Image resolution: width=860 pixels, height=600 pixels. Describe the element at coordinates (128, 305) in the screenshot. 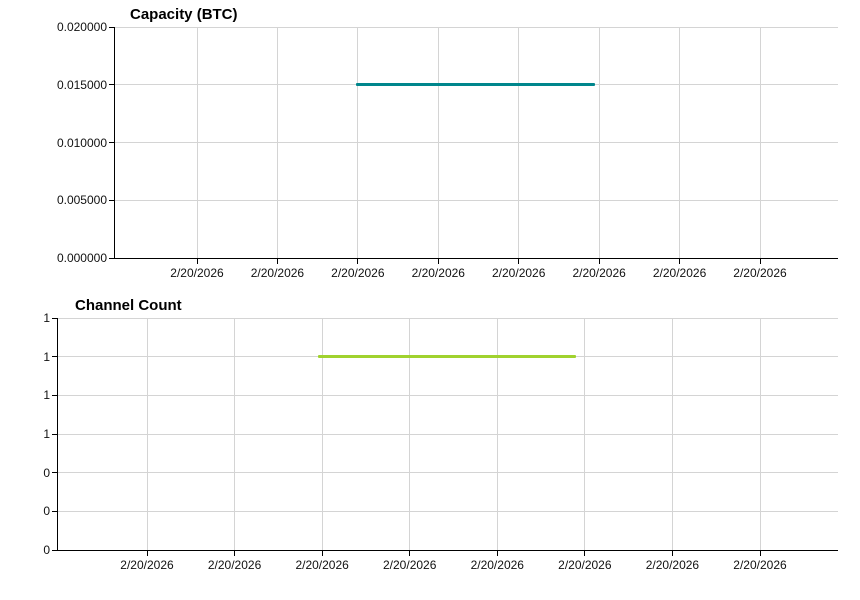

I see `channel-count-chart-title: Channel Count` at that location.